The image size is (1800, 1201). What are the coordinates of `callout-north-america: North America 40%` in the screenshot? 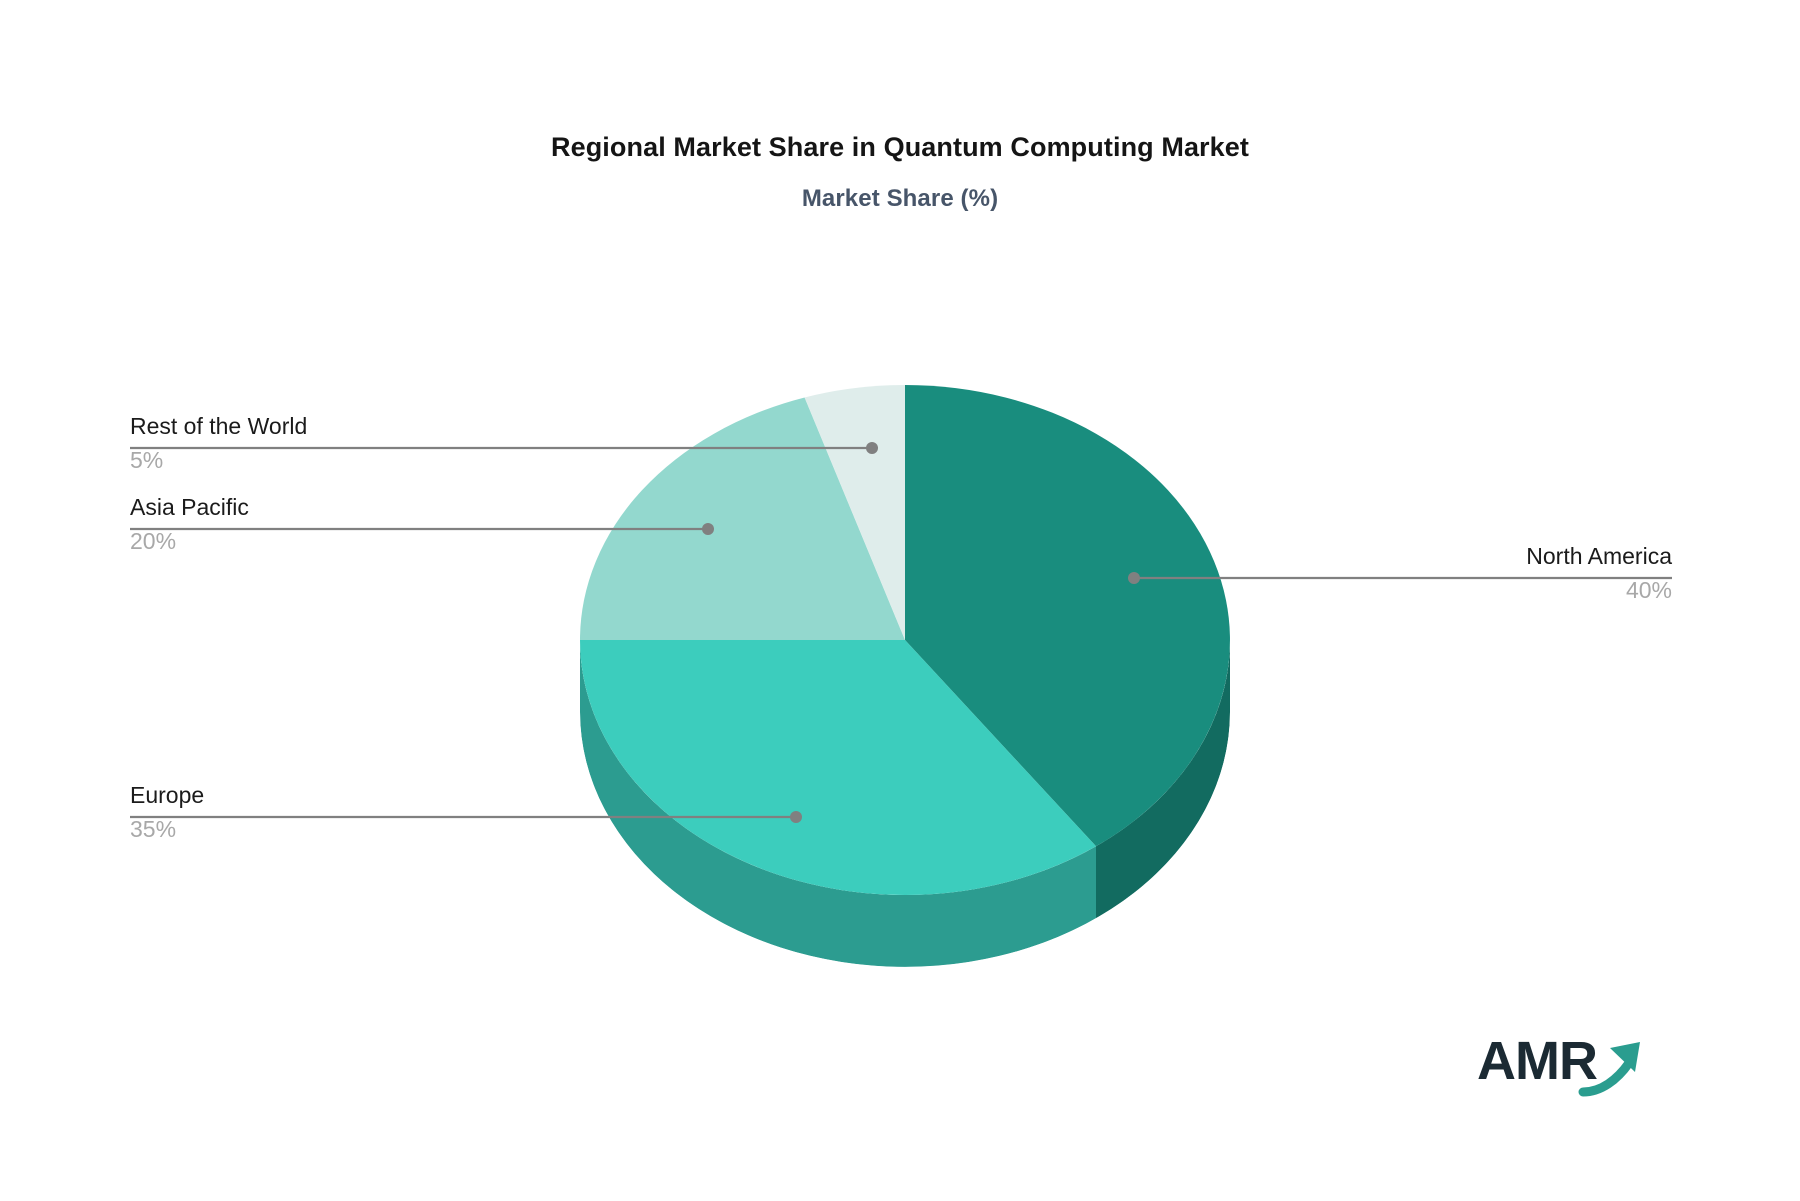 It's located at (1599, 573).